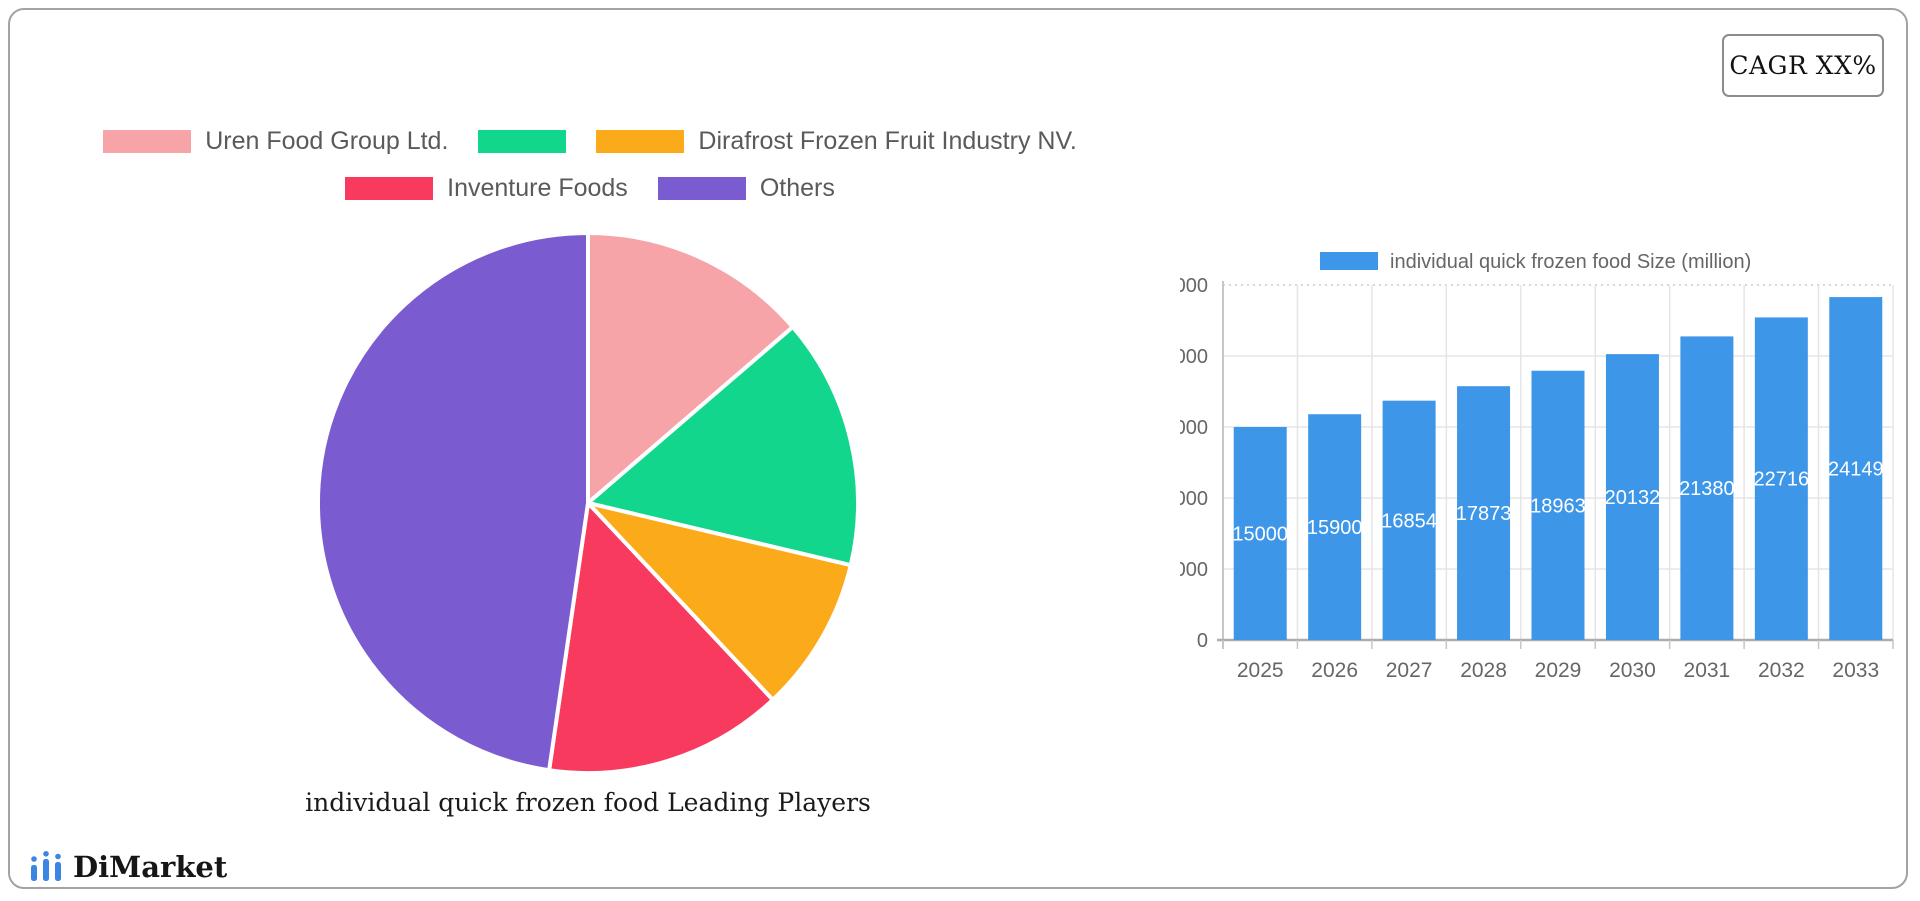 This screenshot has height=901, width=1920. Describe the element at coordinates (1483, 670) in the screenshot. I see `x-tick-label: 2028` at that location.